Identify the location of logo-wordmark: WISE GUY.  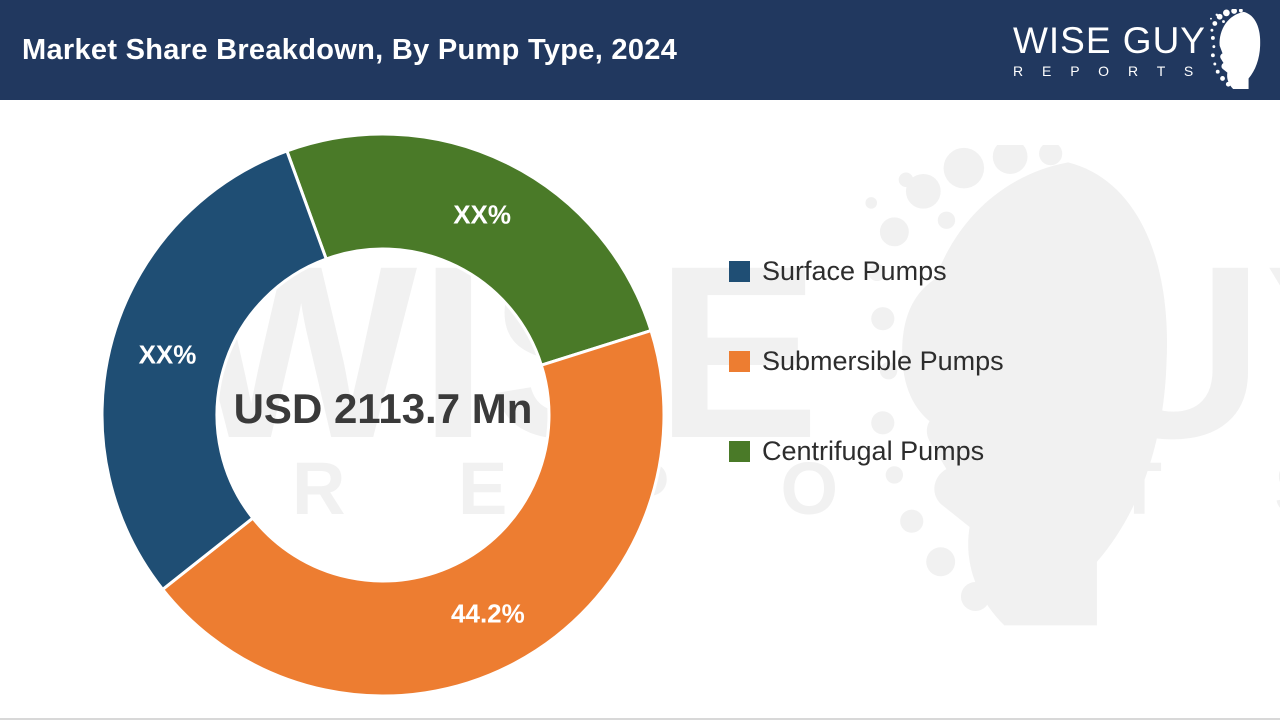
(1109, 40).